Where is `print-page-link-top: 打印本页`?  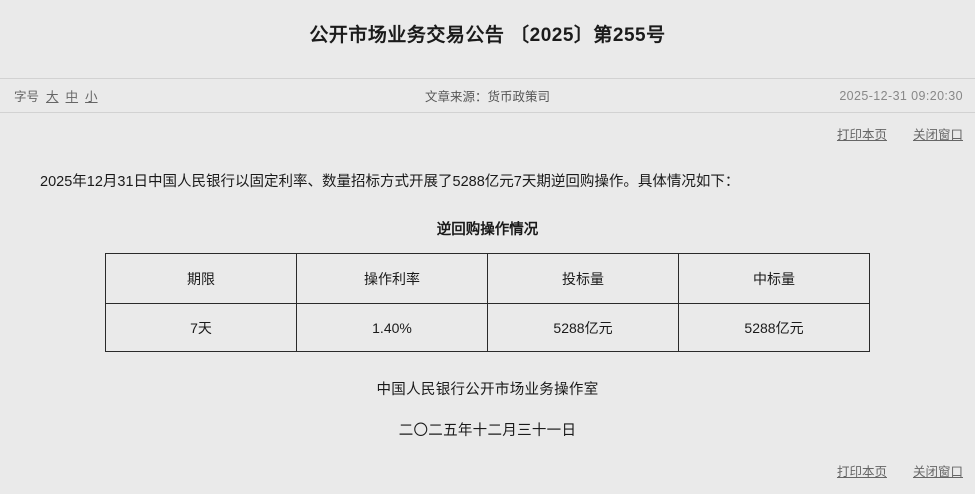 print-page-link-top: 打印本页 is located at coordinates (861, 135).